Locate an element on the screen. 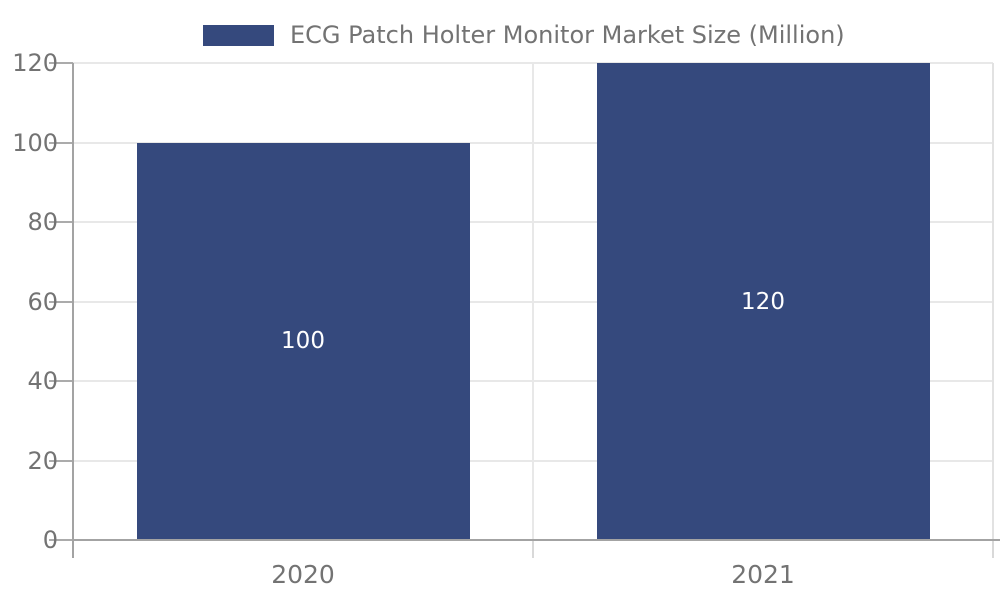 This screenshot has width=1000, height=600. x-axis-line is located at coordinates (536, 540).